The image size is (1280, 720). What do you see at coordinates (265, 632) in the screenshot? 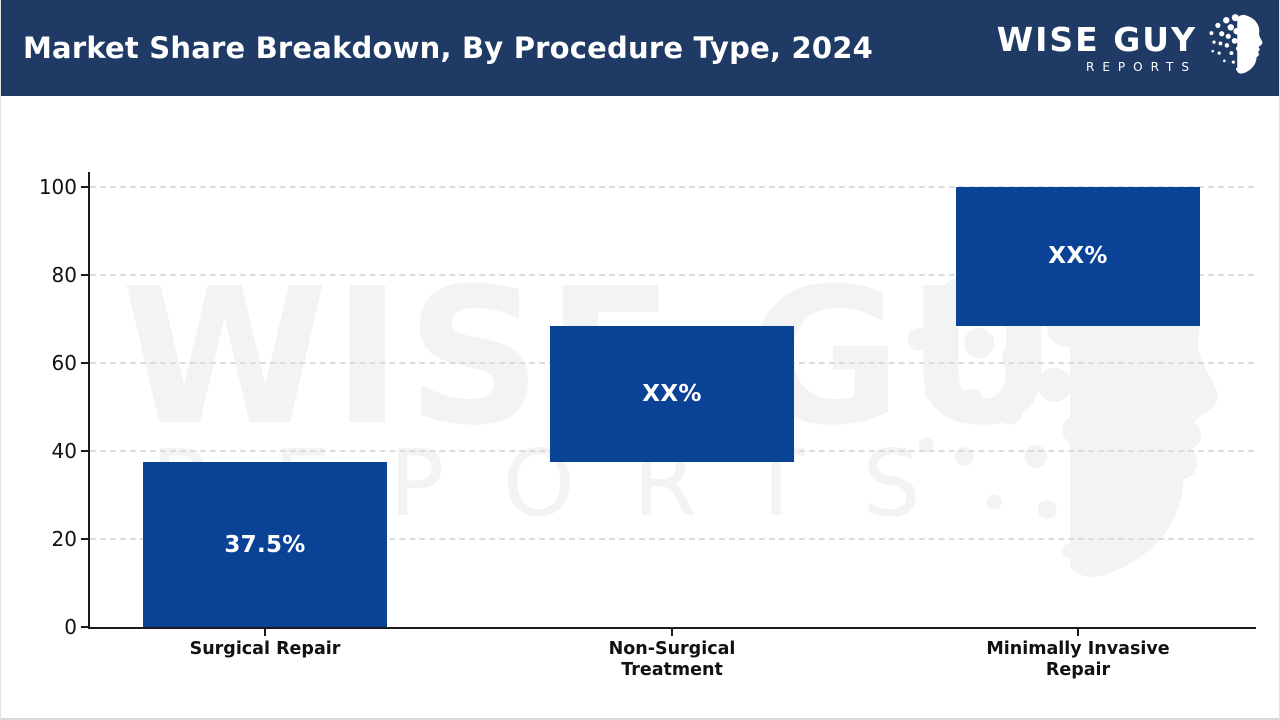
I see `x-tick-surgical-repair` at bounding box center [265, 632].